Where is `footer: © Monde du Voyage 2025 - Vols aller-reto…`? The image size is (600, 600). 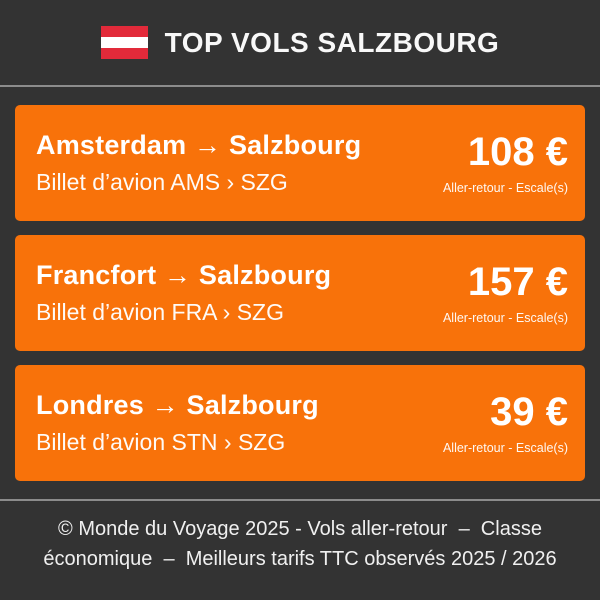 footer: © Monde du Voyage 2025 - Vols aller-reto… is located at coordinates (300, 537).